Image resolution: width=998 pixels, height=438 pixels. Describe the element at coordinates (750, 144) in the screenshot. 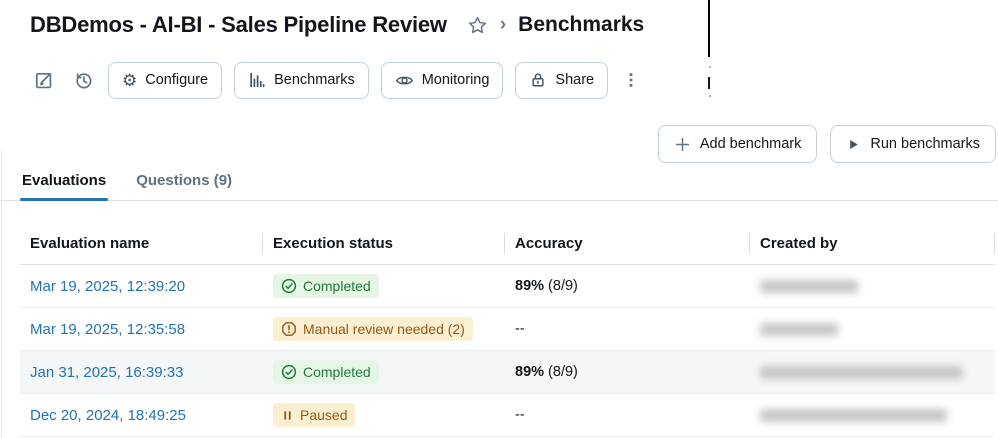

I see `add-benchmark-label: Add benchmark` at that location.